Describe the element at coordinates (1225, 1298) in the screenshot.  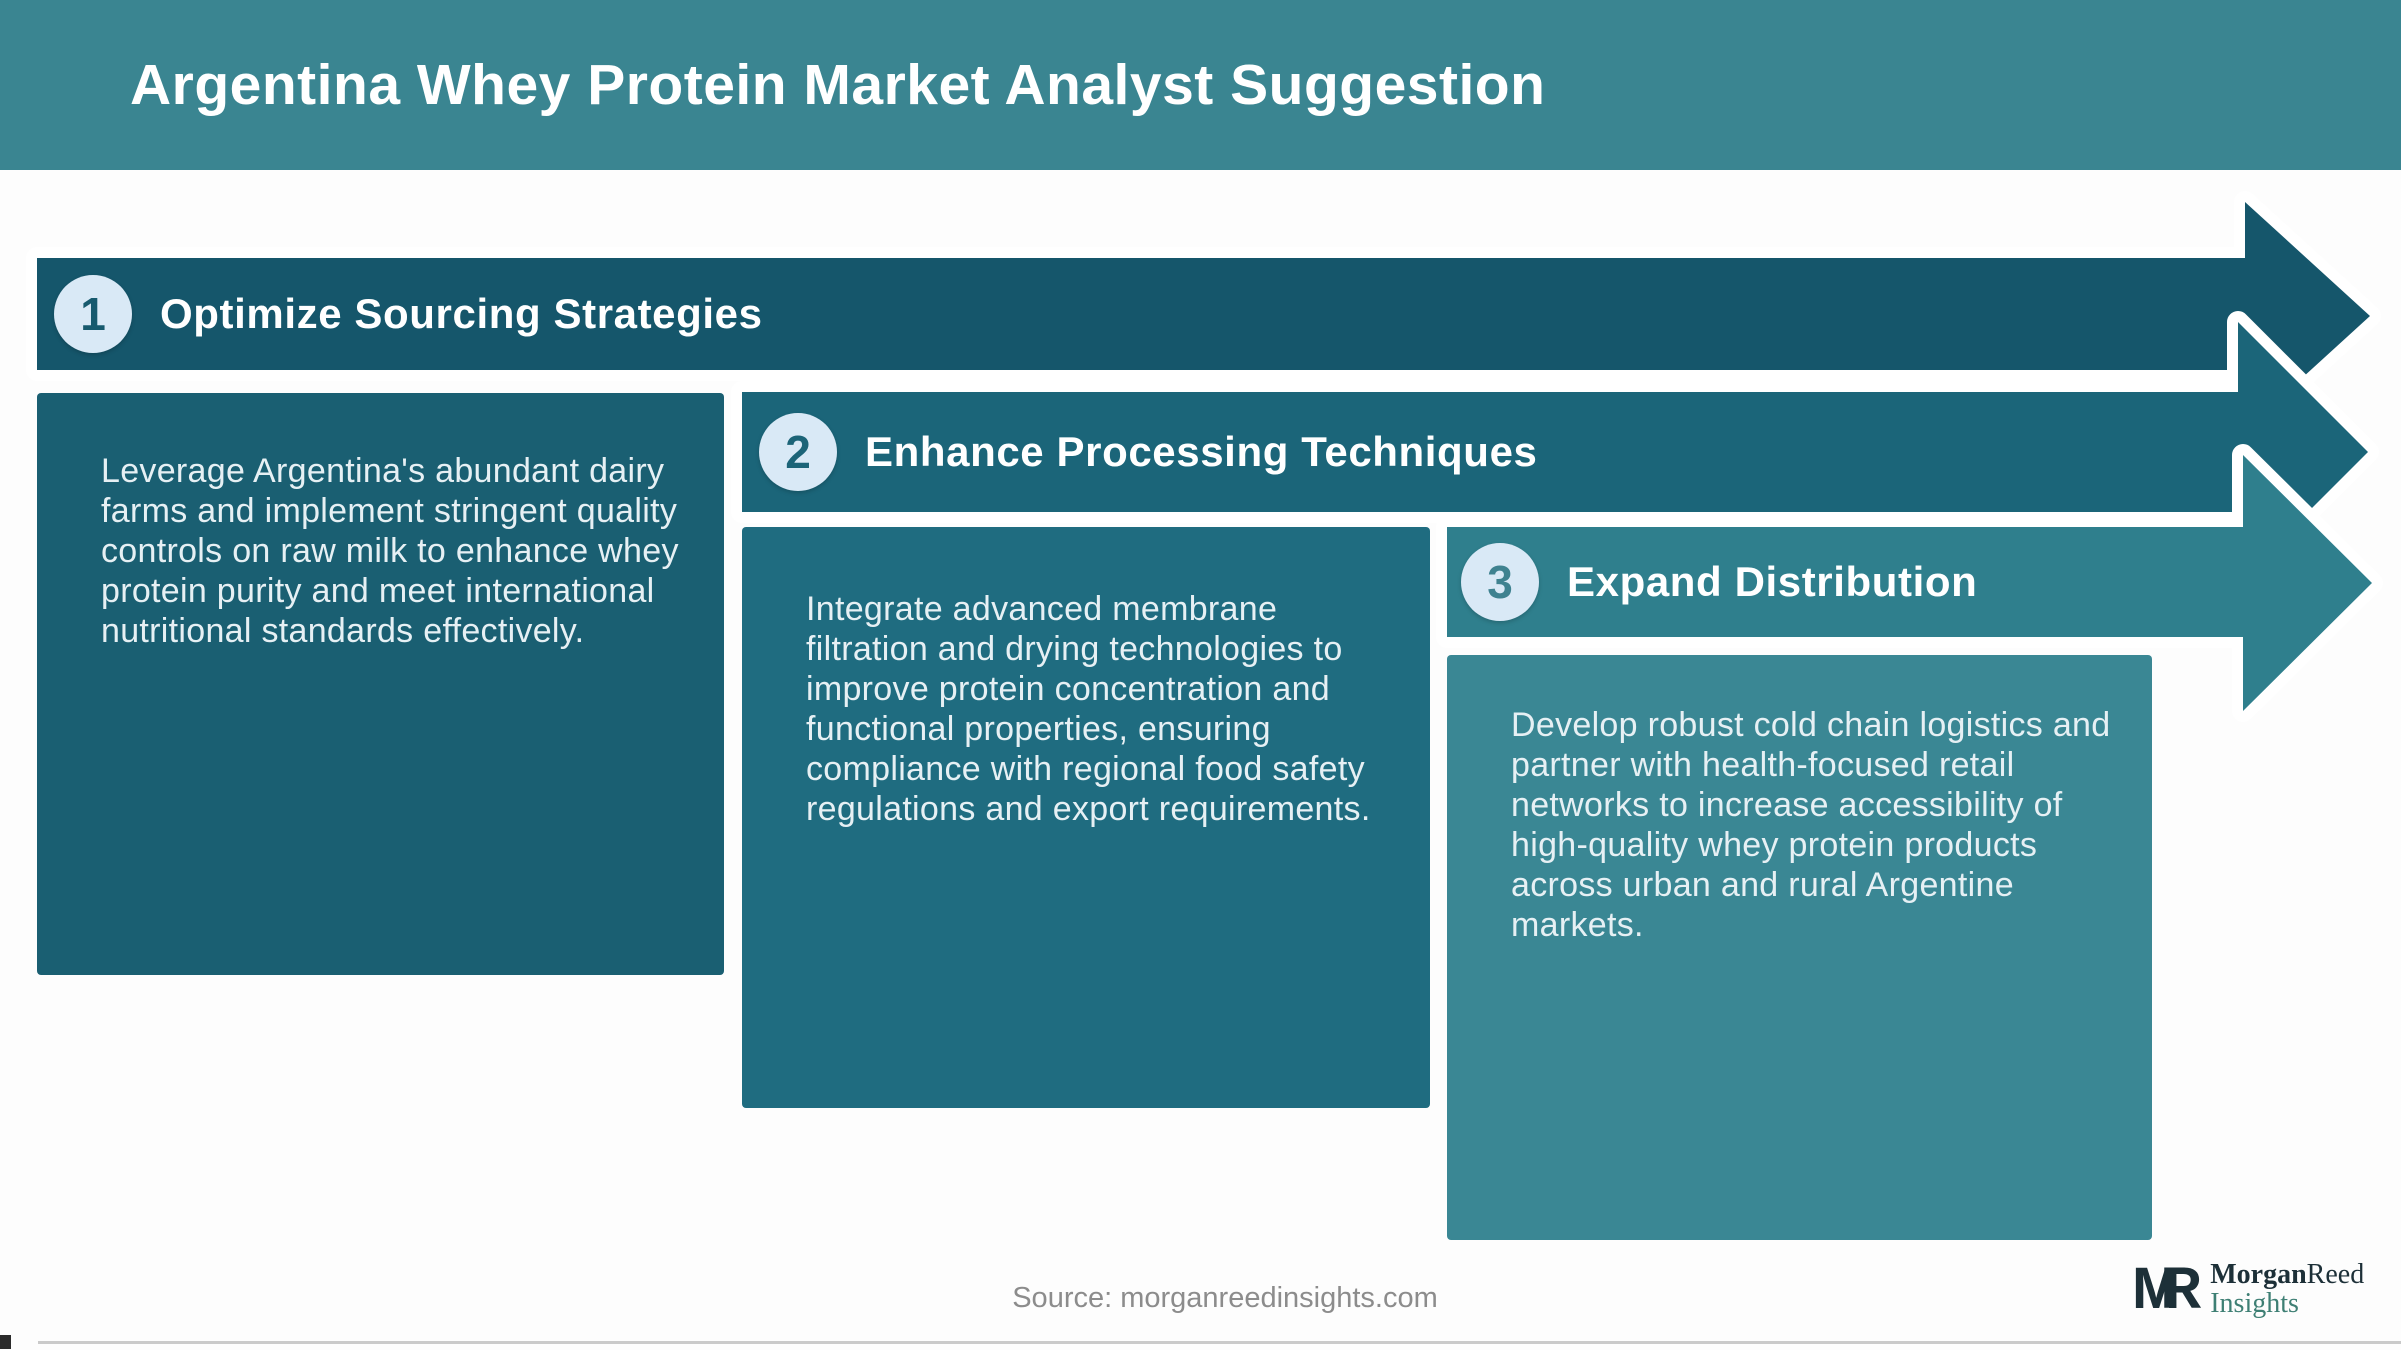
I see `source-text: Source: morganreedinsights.com` at that location.